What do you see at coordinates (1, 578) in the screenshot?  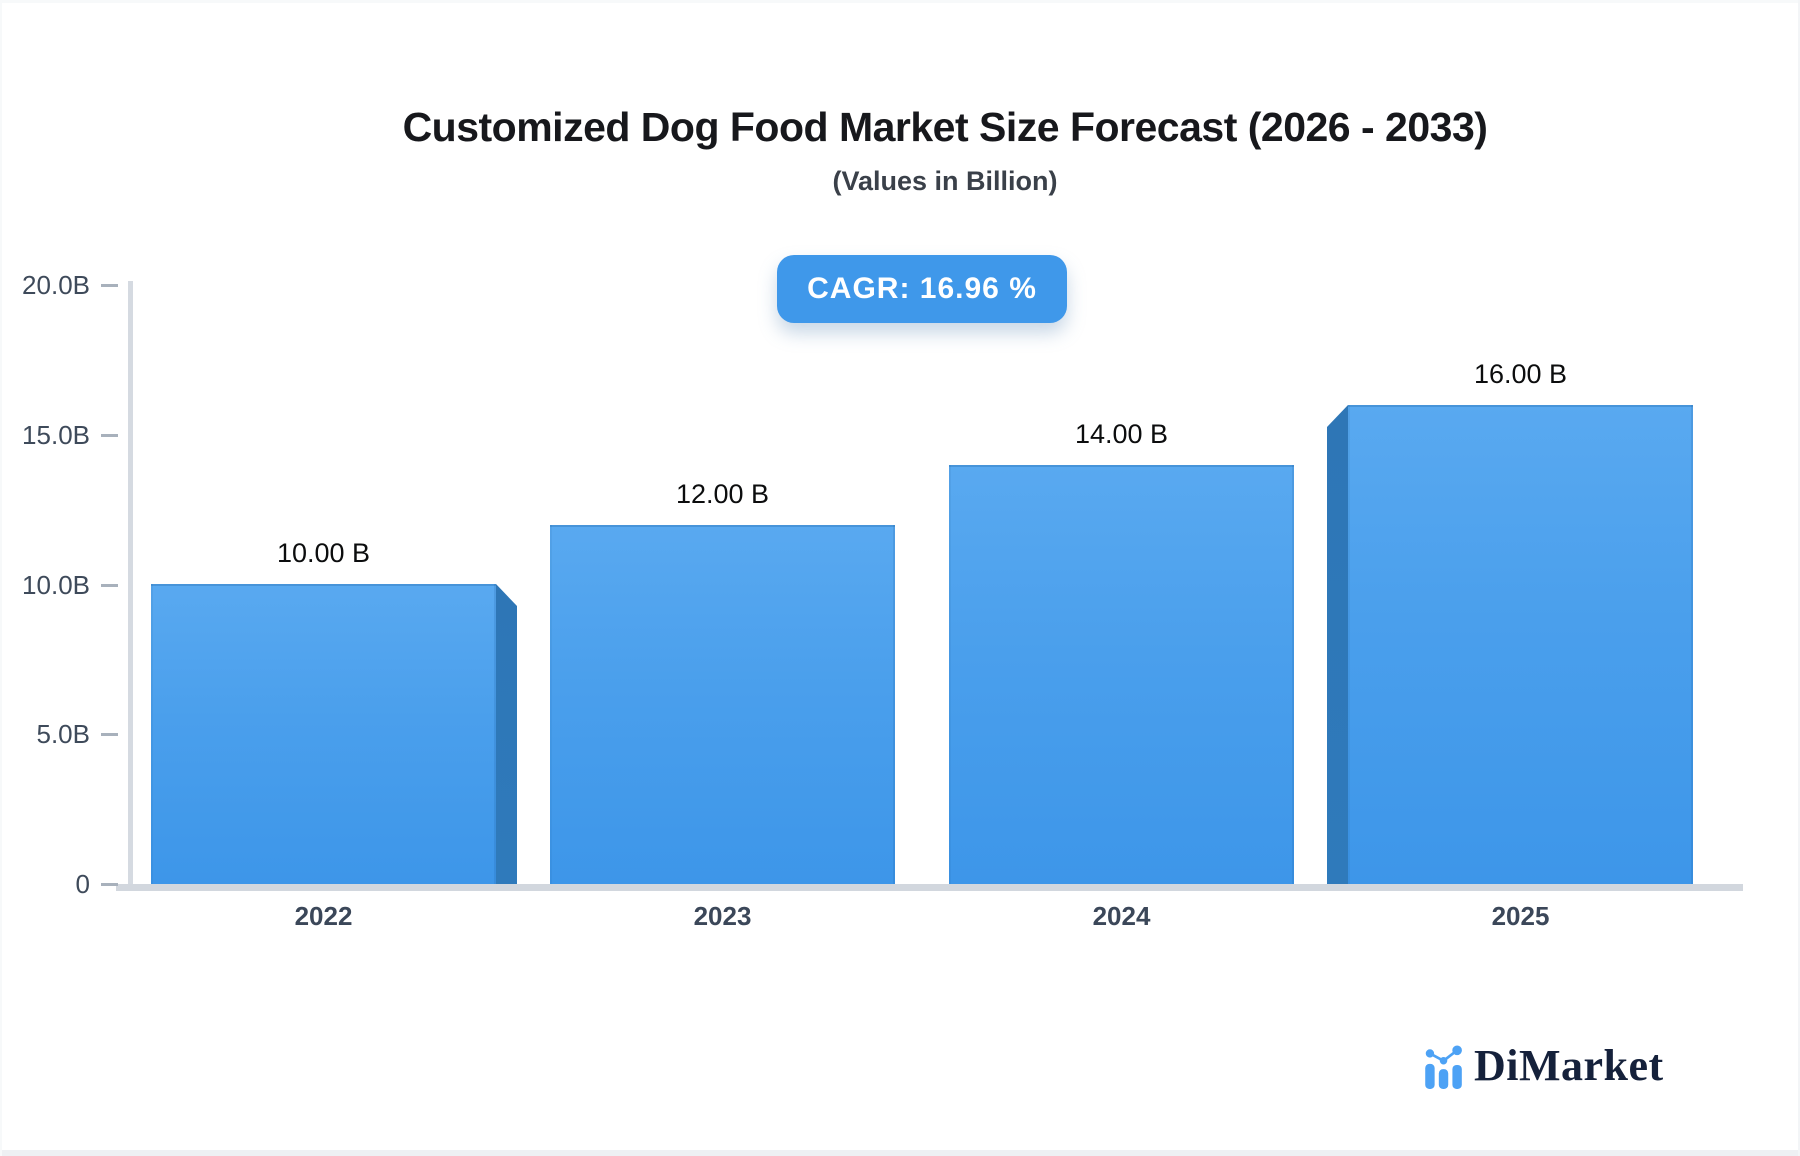 I see `canvas-left-edge` at bounding box center [1, 578].